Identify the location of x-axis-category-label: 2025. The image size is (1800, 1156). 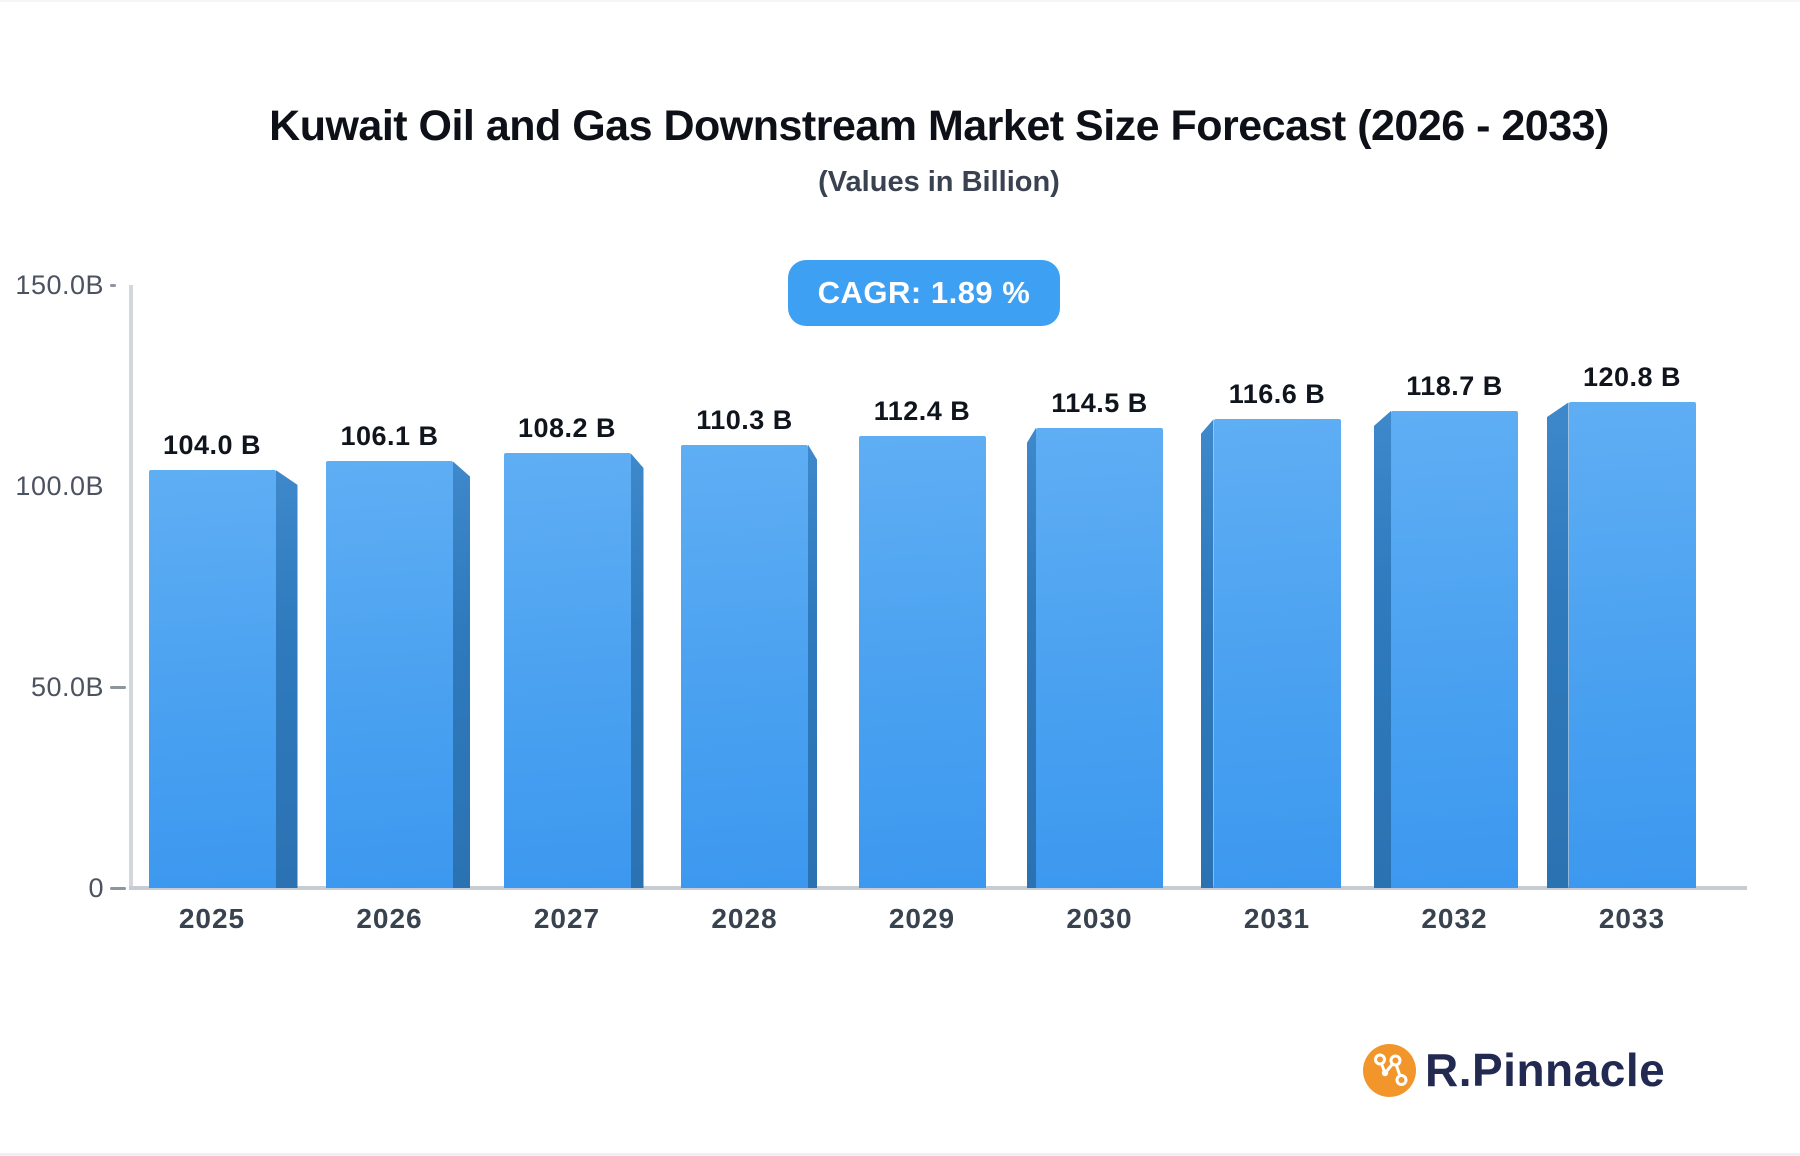
(212, 918).